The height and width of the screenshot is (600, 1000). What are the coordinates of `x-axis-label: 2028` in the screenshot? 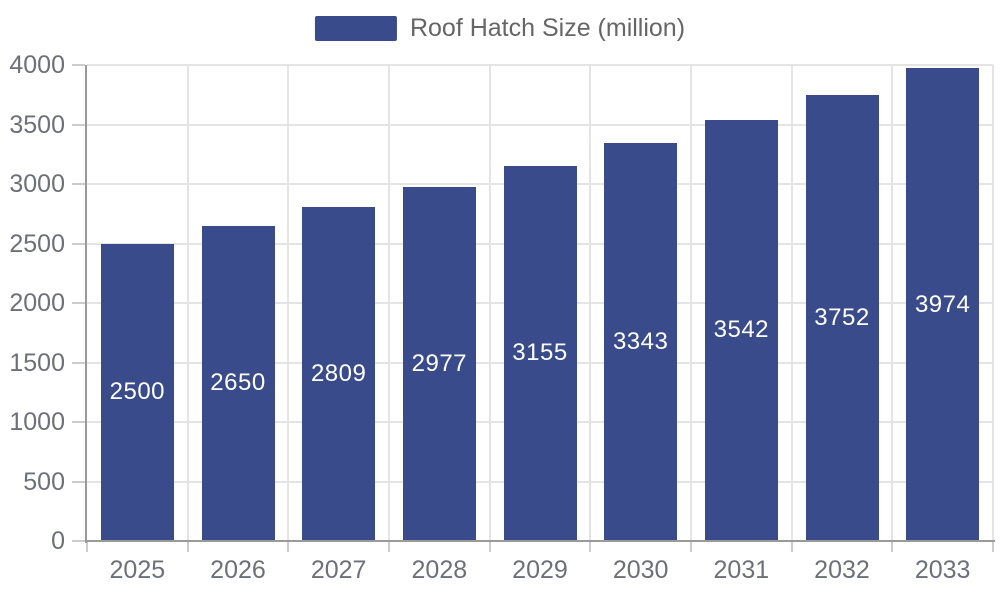 It's located at (439, 570).